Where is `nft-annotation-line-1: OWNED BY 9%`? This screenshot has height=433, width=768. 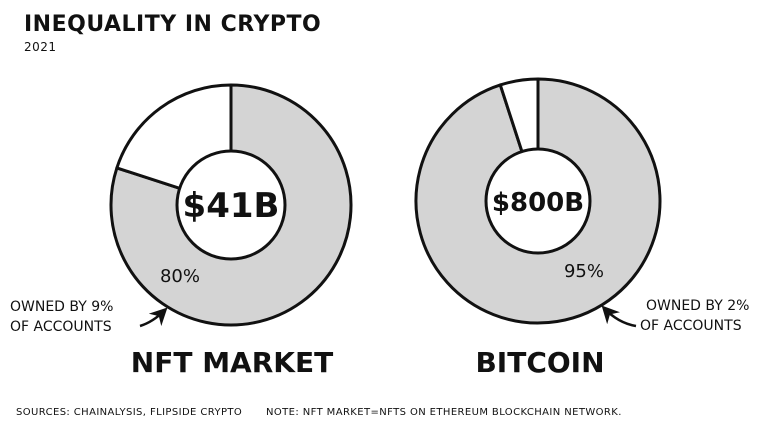
nft-annotation-line-1: OWNED BY 9% is located at coordinates (61, 307).